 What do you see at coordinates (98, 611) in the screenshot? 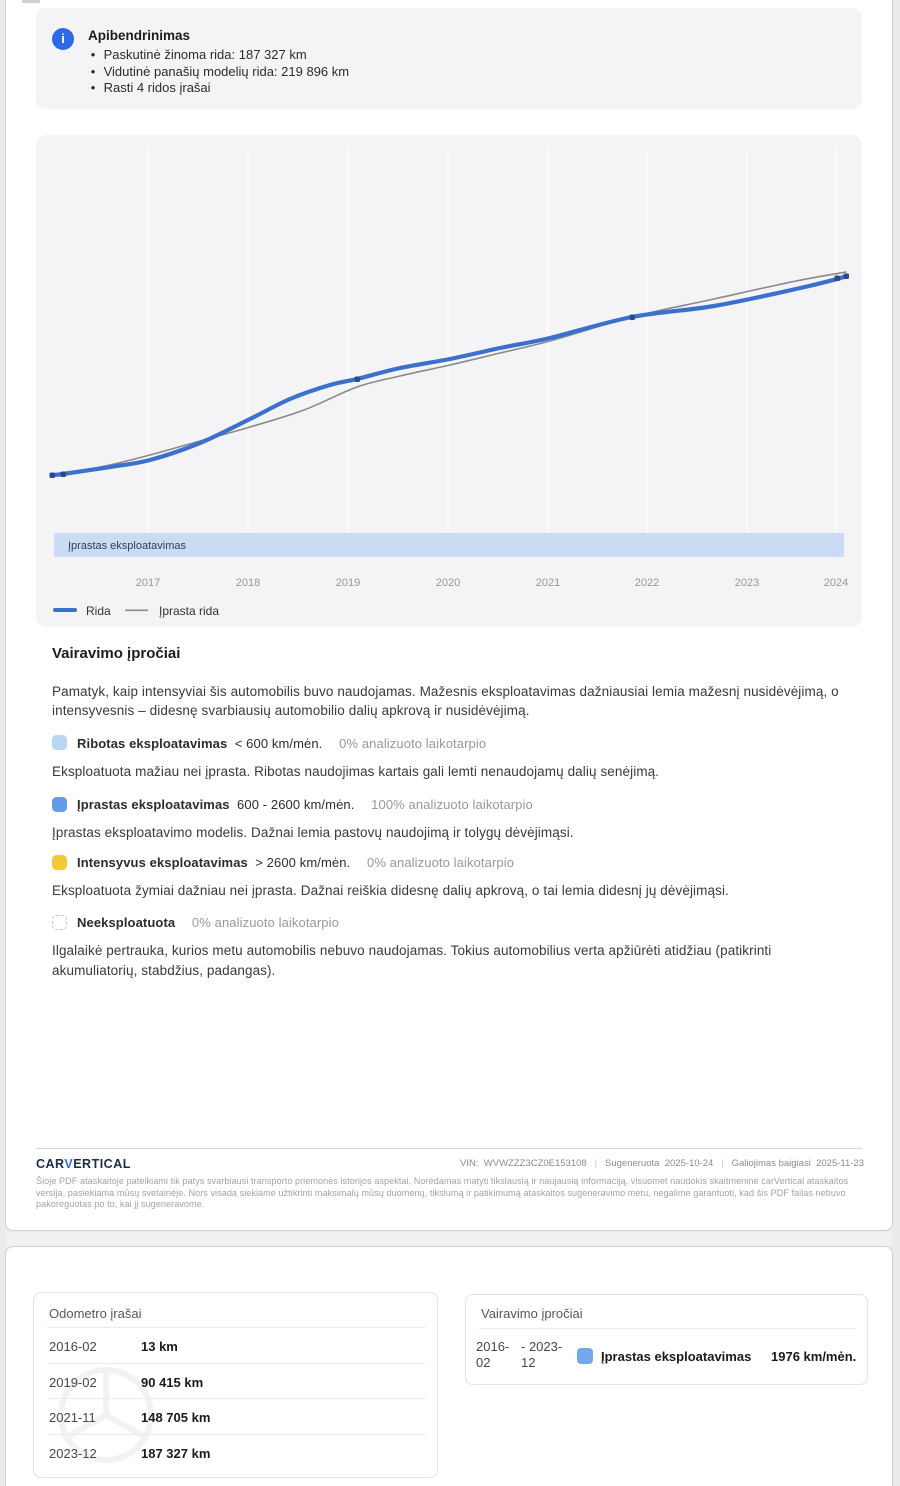
I see `svg-text: Rida` at bounding box center [98, 611].